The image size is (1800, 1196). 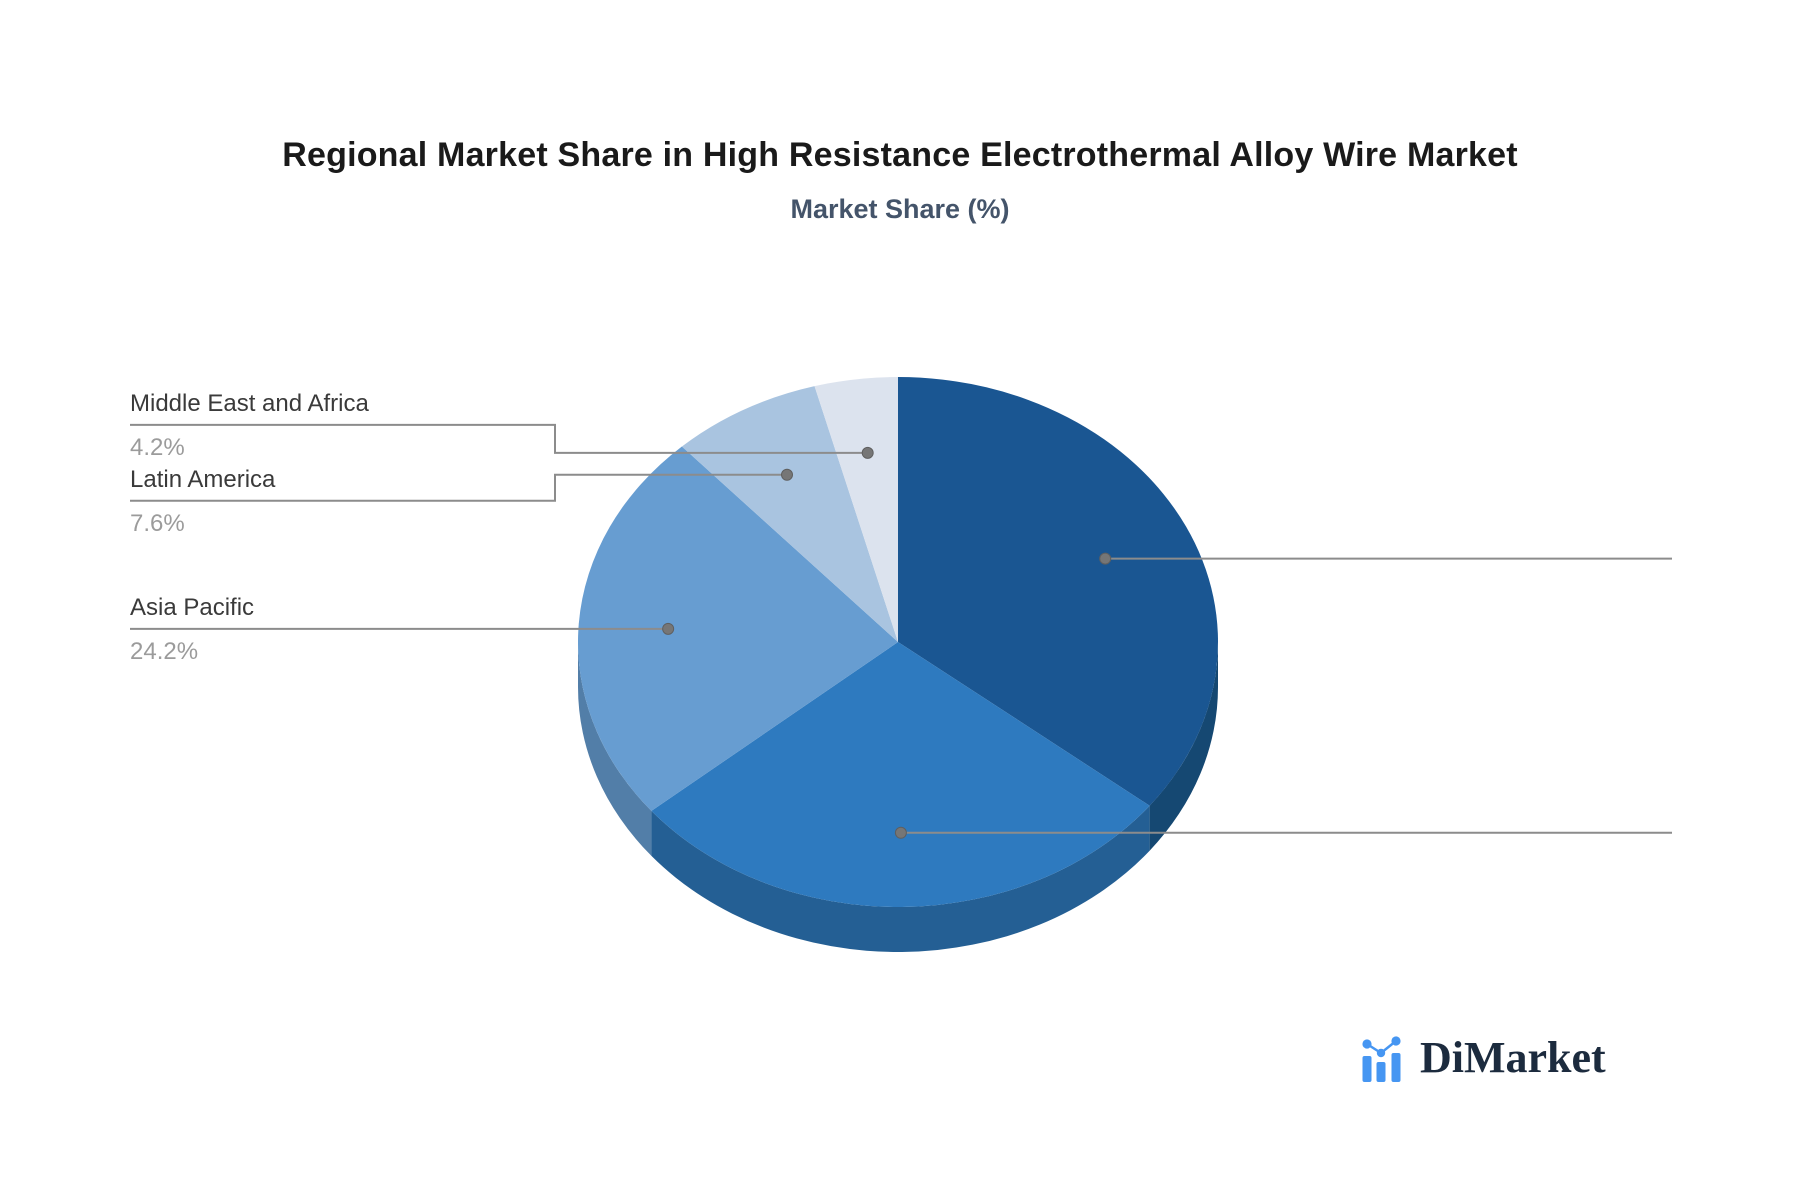 I want to click on logo-text: DiMarket, so click(x=1513, y=1057).